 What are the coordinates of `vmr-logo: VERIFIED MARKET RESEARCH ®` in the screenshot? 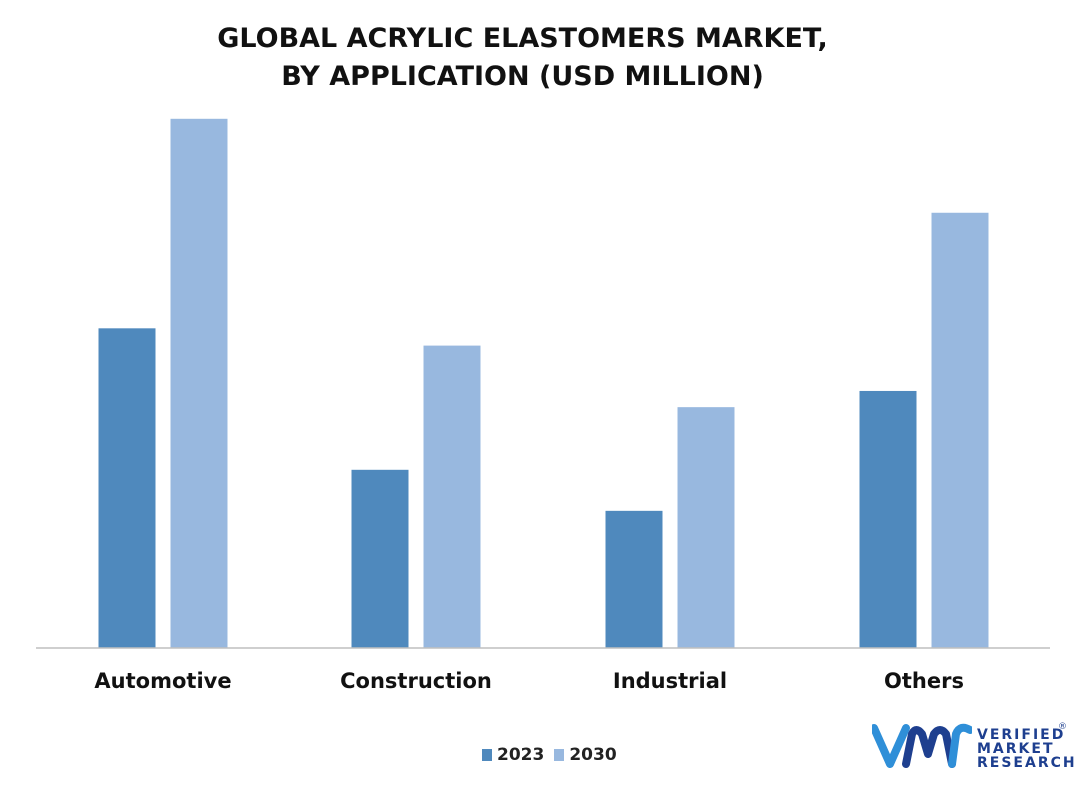 It's located at (972, 750).